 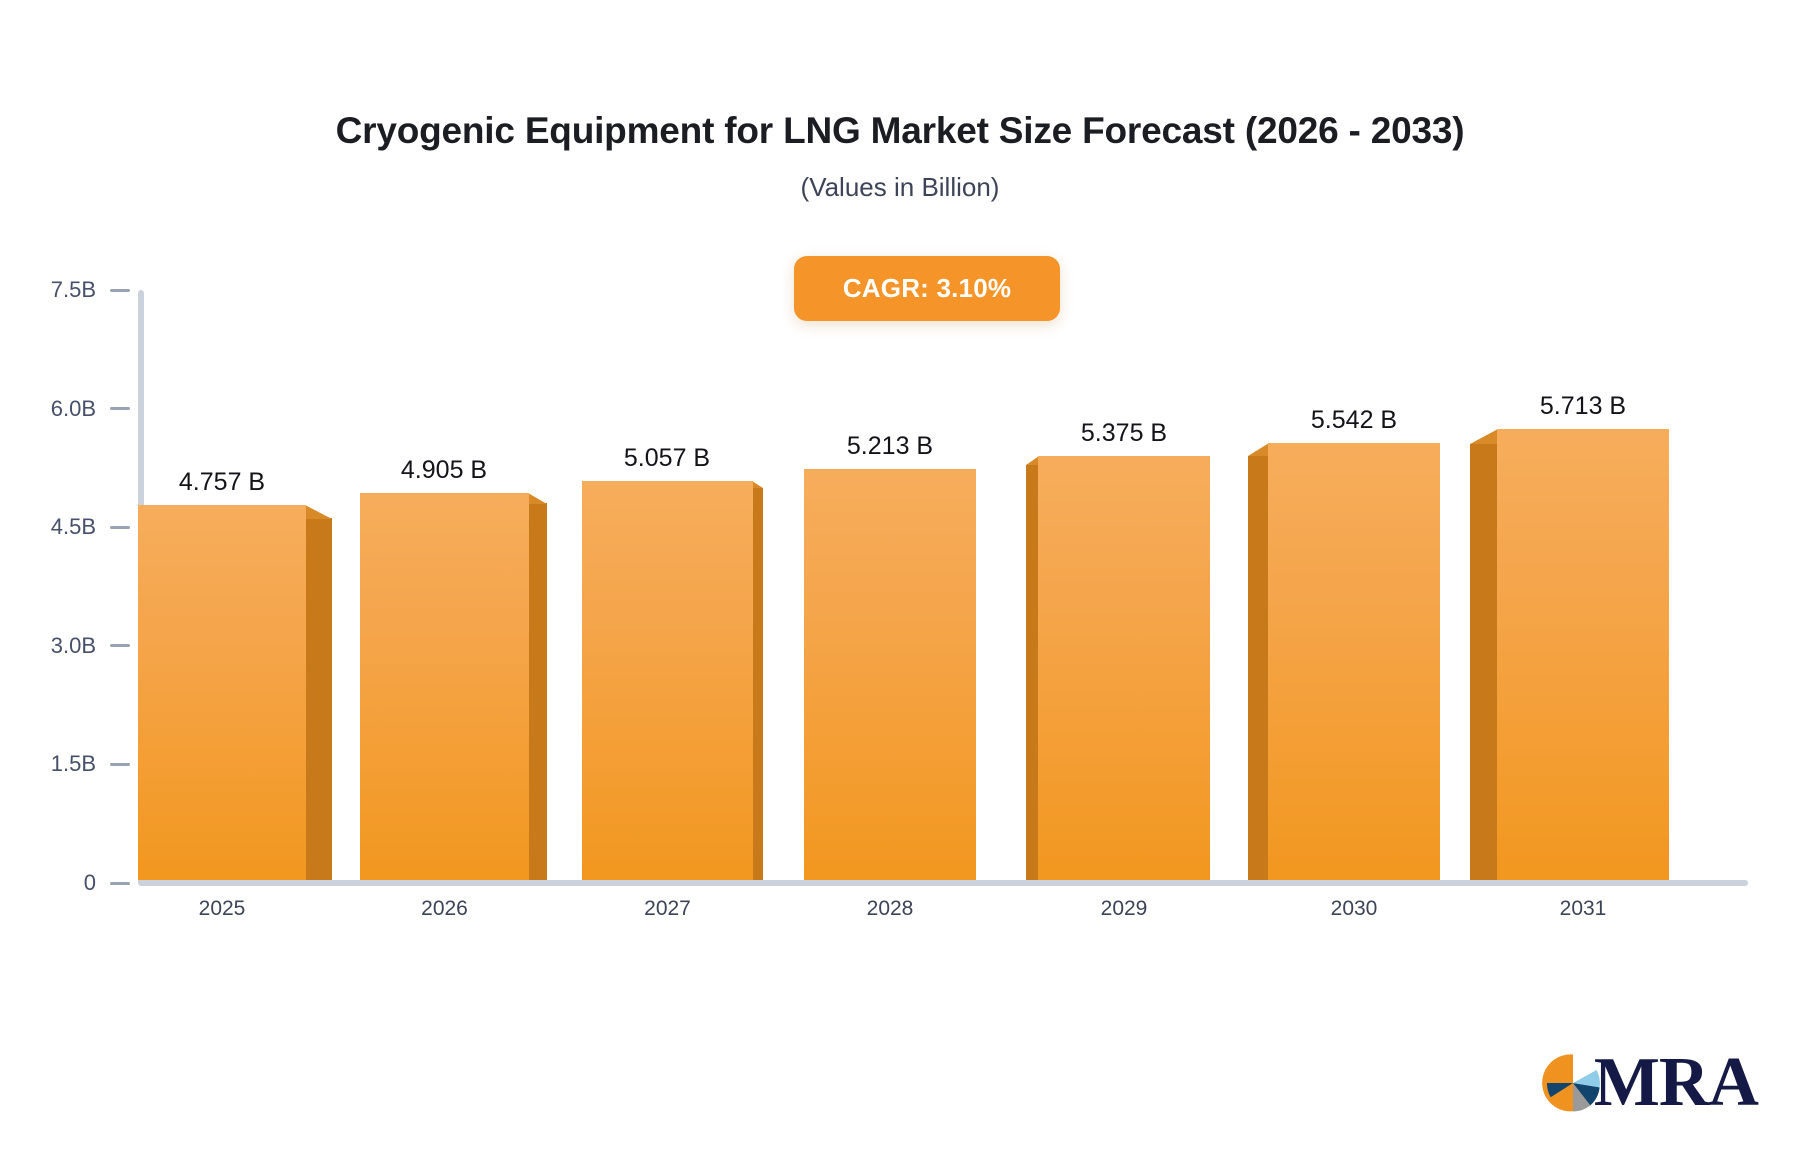 I want to click on y-tick-4: 3.0B, so click(x=65, y=645).